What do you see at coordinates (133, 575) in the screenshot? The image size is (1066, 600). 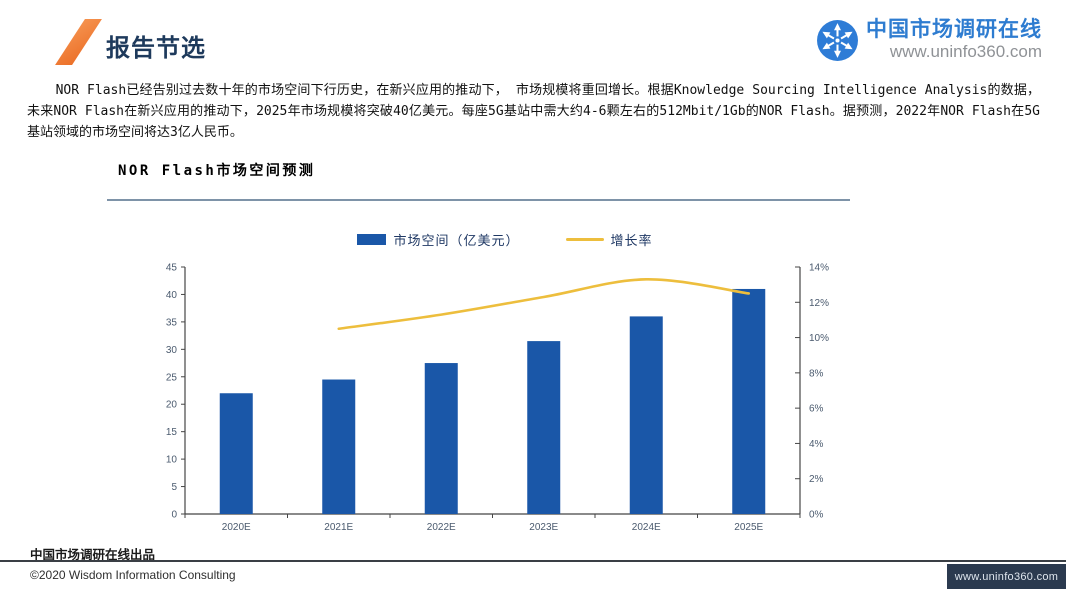 I see `footer-copyright: ©2020 Wisdom Information Consulting` at bounding box center [133, 575].